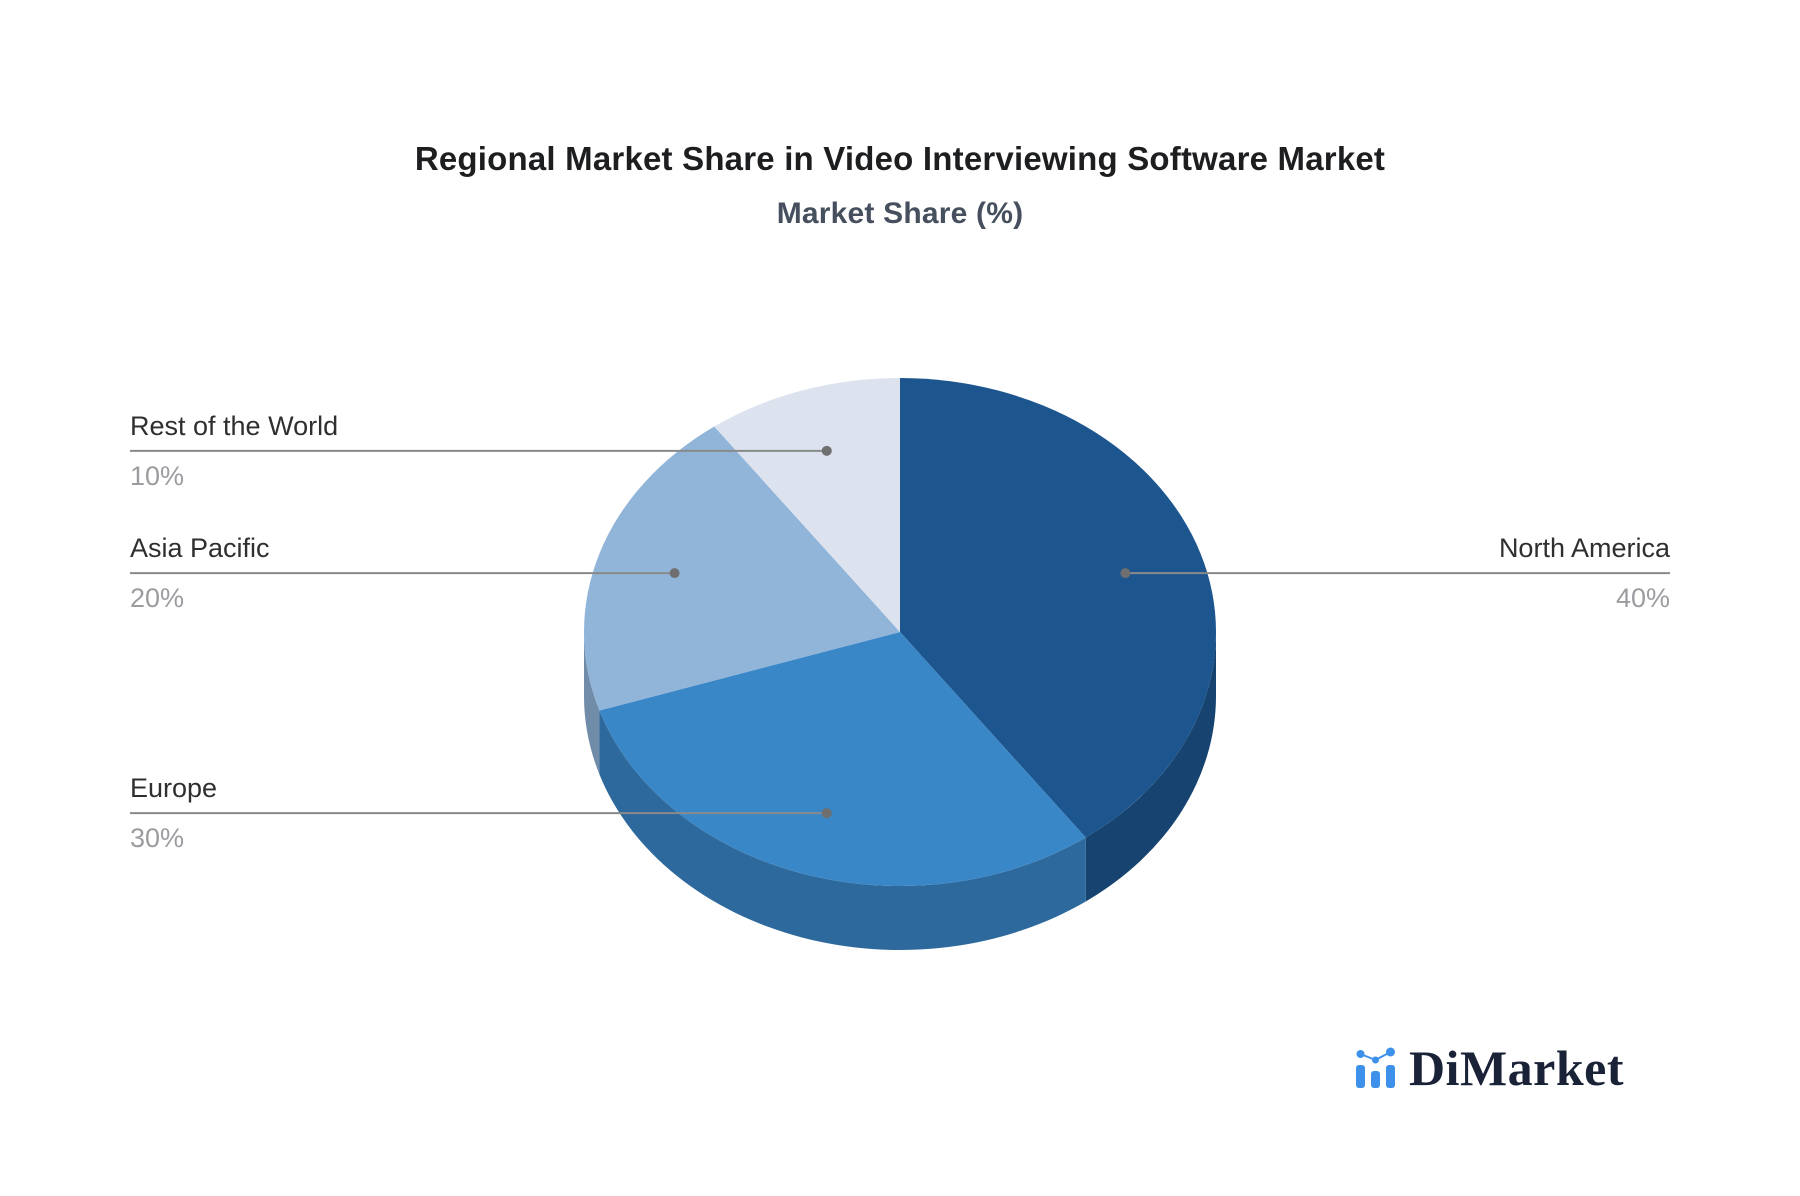  What do you see at coordinates (1375, 1067) in the screenshot?
I see `bar-line-chart-icon` at bounding box center [1375, 1067].